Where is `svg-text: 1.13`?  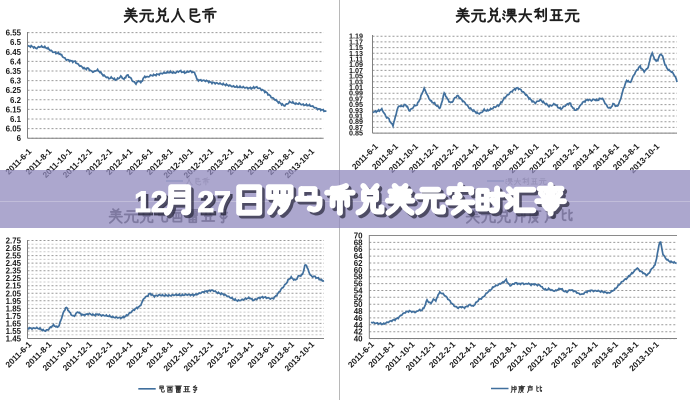 svg-text: 1.13 is located at coordinates (356, 53).